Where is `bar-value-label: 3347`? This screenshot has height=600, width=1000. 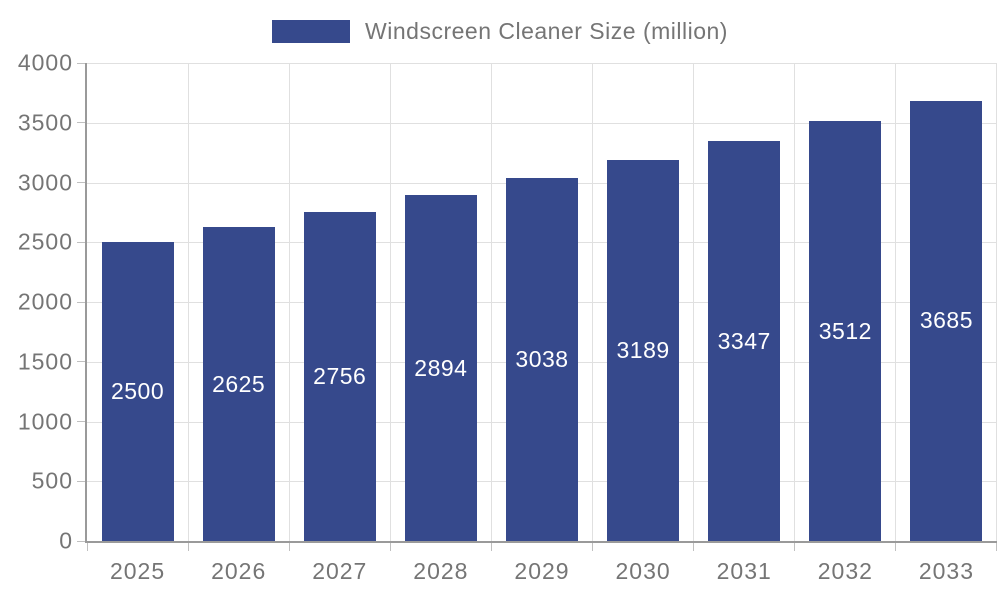
bar-value-label: 3347 is located at coordinates (744, 340).